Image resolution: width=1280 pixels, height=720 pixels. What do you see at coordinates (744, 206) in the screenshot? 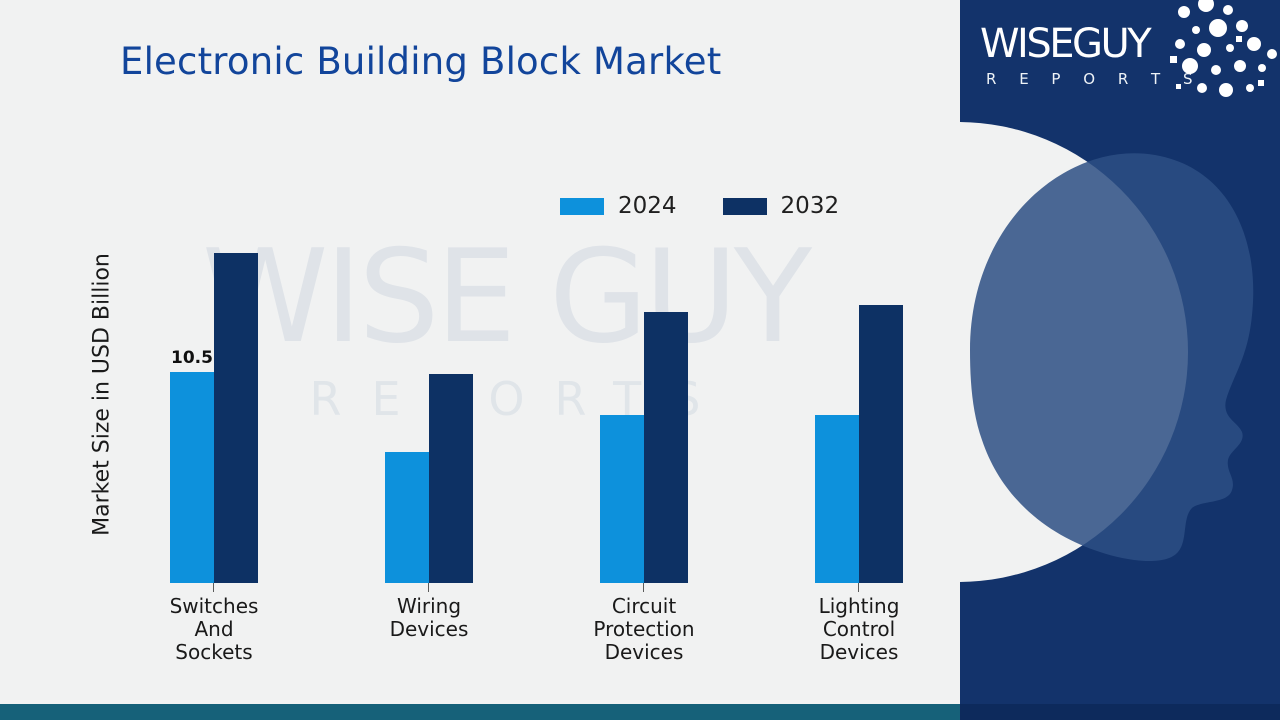
I see `legend-swatch-2032` at bounding box center [744, 206].